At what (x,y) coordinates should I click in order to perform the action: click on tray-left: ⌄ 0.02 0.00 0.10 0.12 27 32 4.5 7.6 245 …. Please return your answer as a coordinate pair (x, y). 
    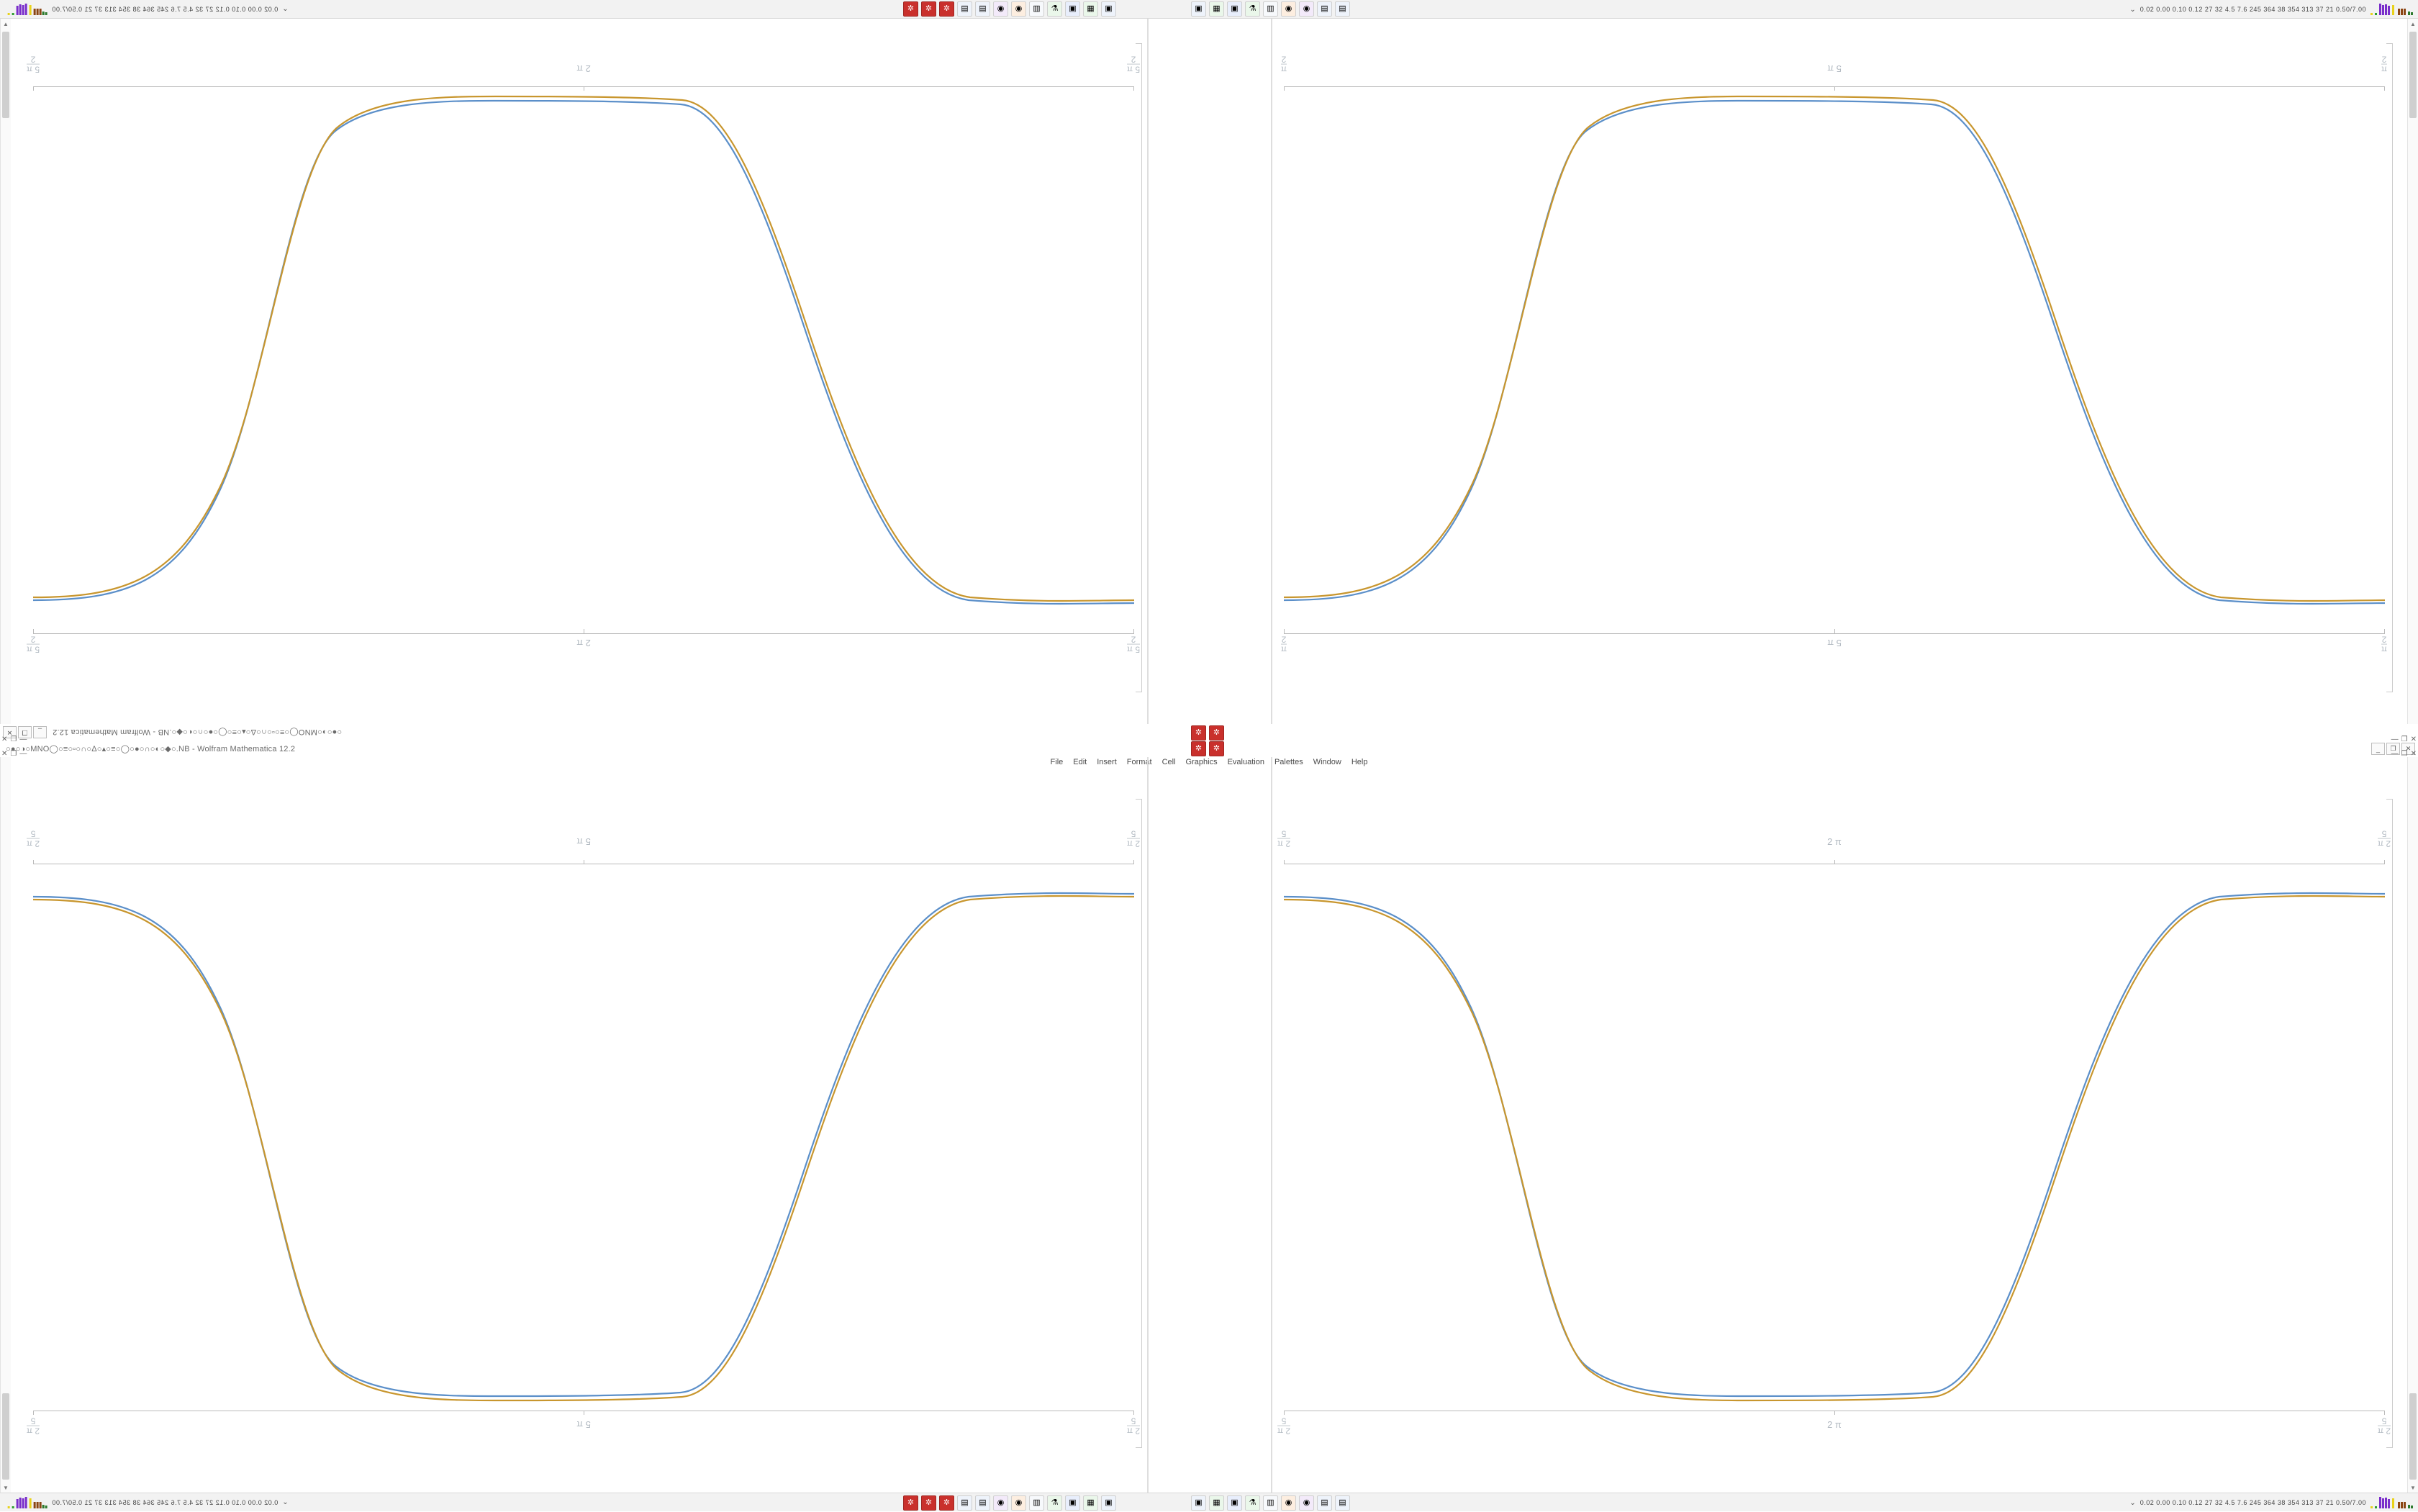
    Looking at the image, I should click on (146, 10).